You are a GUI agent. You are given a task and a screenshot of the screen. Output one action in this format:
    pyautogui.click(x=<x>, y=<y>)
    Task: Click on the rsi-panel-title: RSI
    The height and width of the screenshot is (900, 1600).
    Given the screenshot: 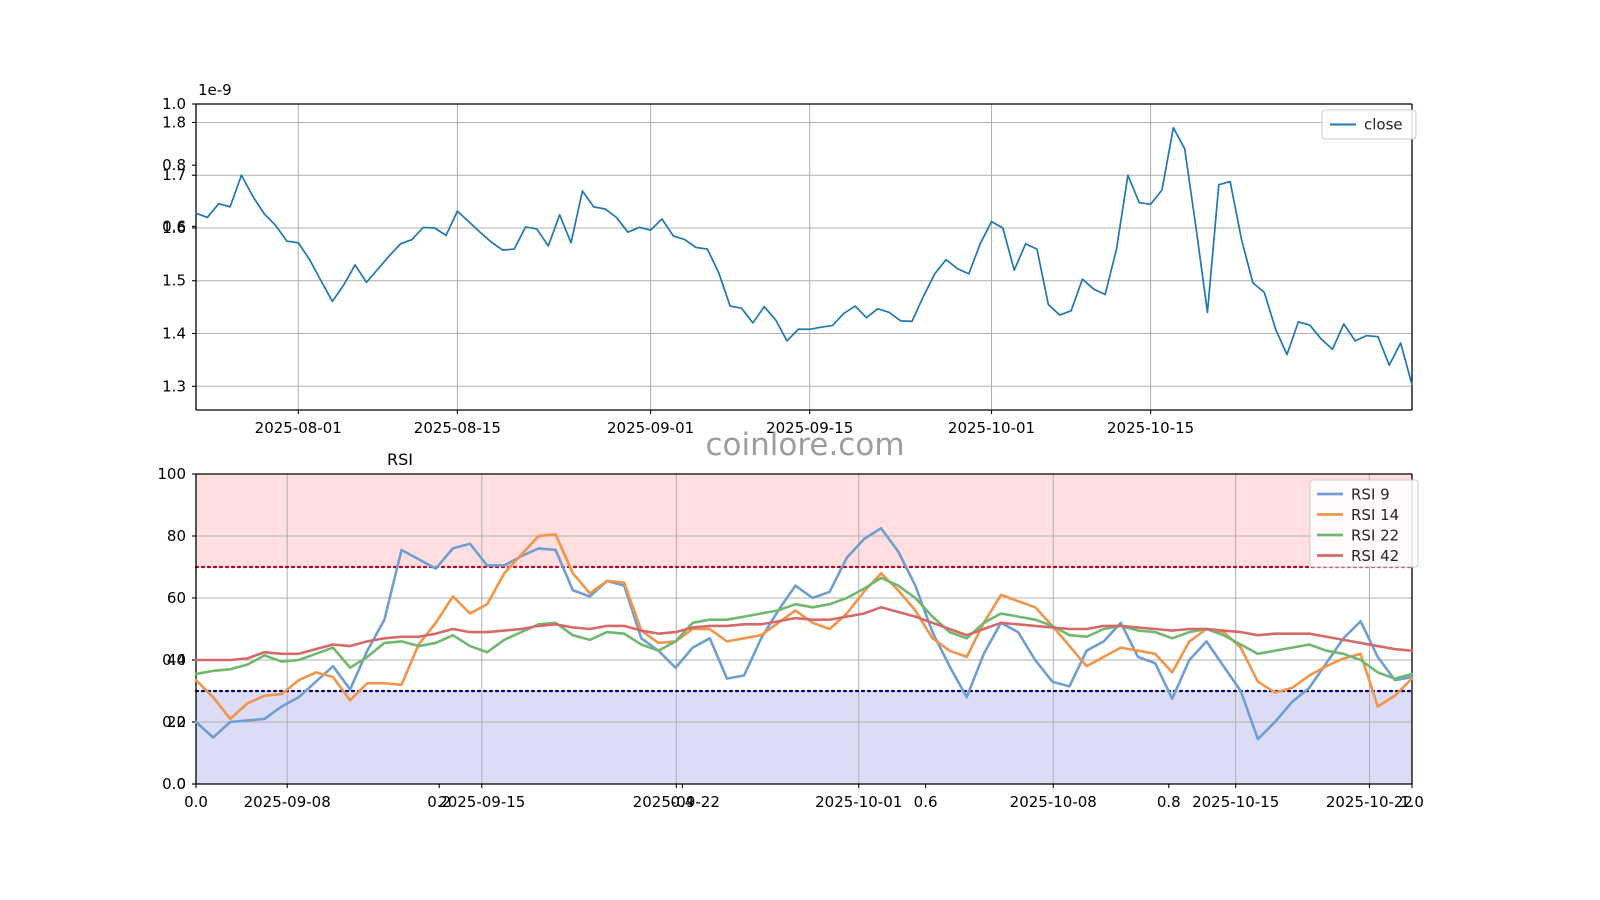 What is the action you would take?
    pyautogui.click(x=400, y=459)
    